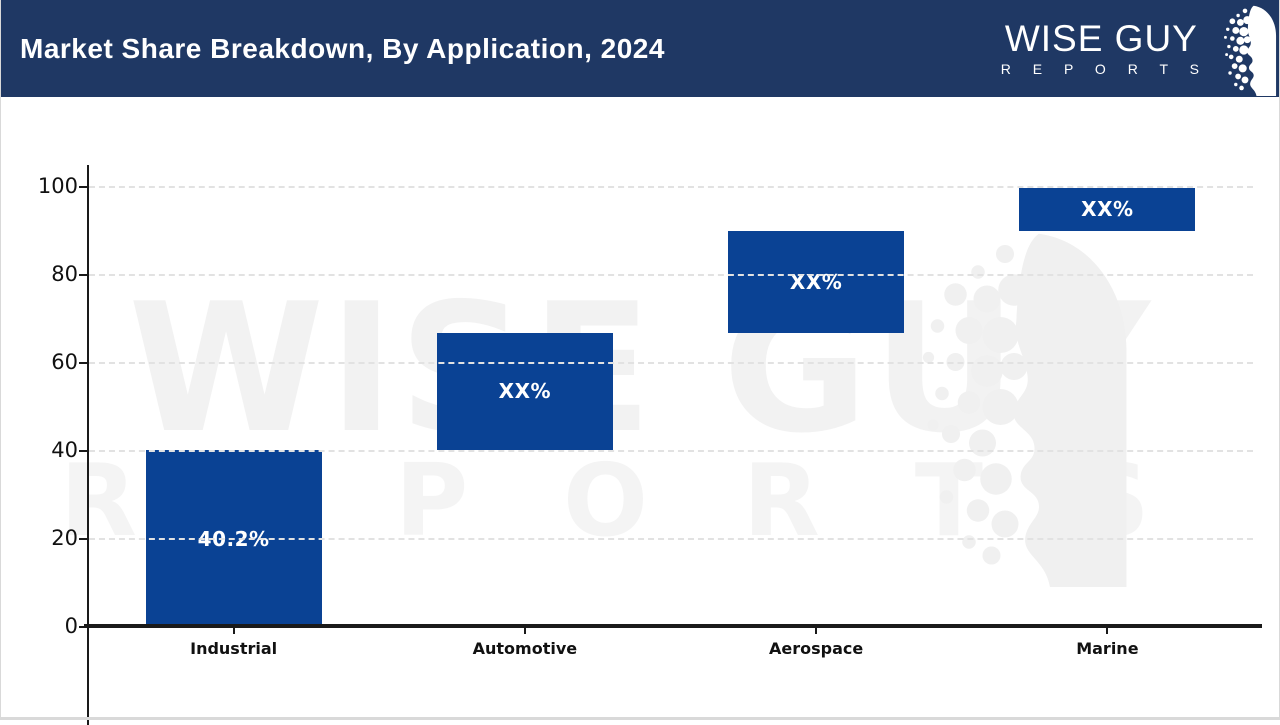 The image size is (1280, 725). What do you see at coordinates (57, 186) in the screenshot?
I see `y-tick-label-100: 100` at bounding box center [57, 186].